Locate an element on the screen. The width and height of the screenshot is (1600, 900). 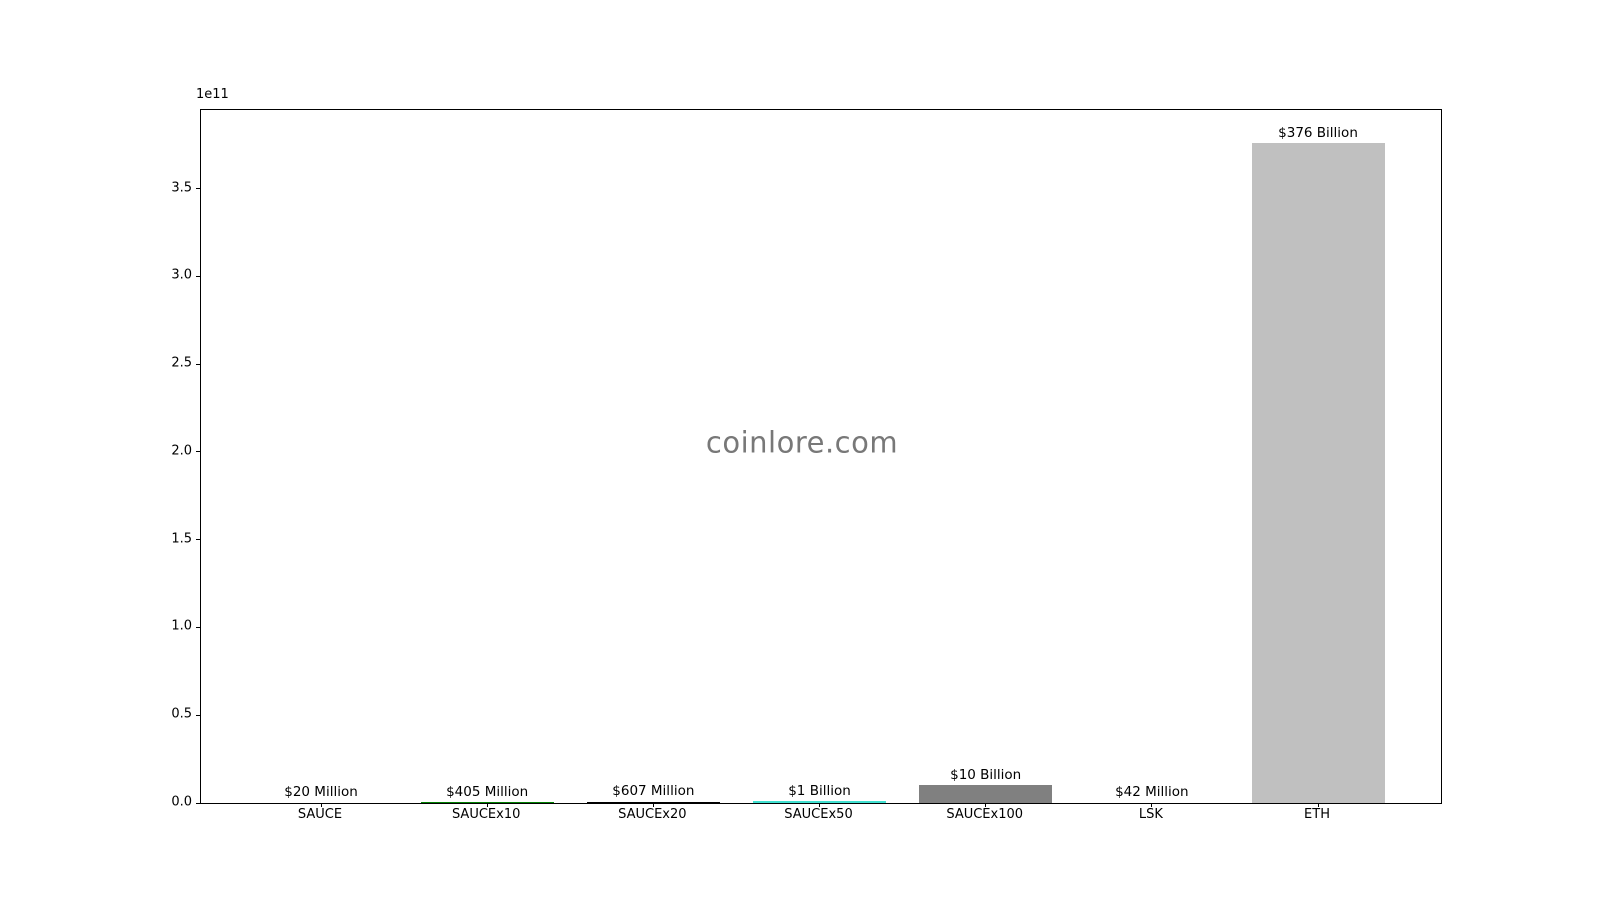
y-axis-tick-label: 2.5 is located at coordinates (181, 363).